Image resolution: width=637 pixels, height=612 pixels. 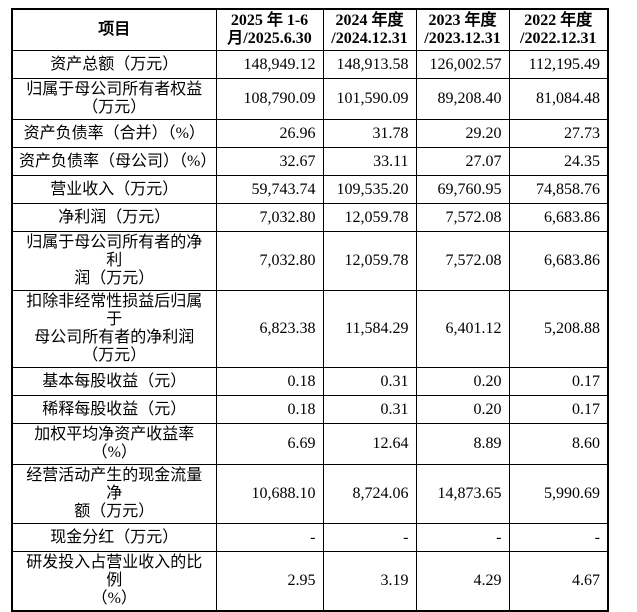 I want to click on row-label: 营业收入（万元）, so click(x=114, y=189).